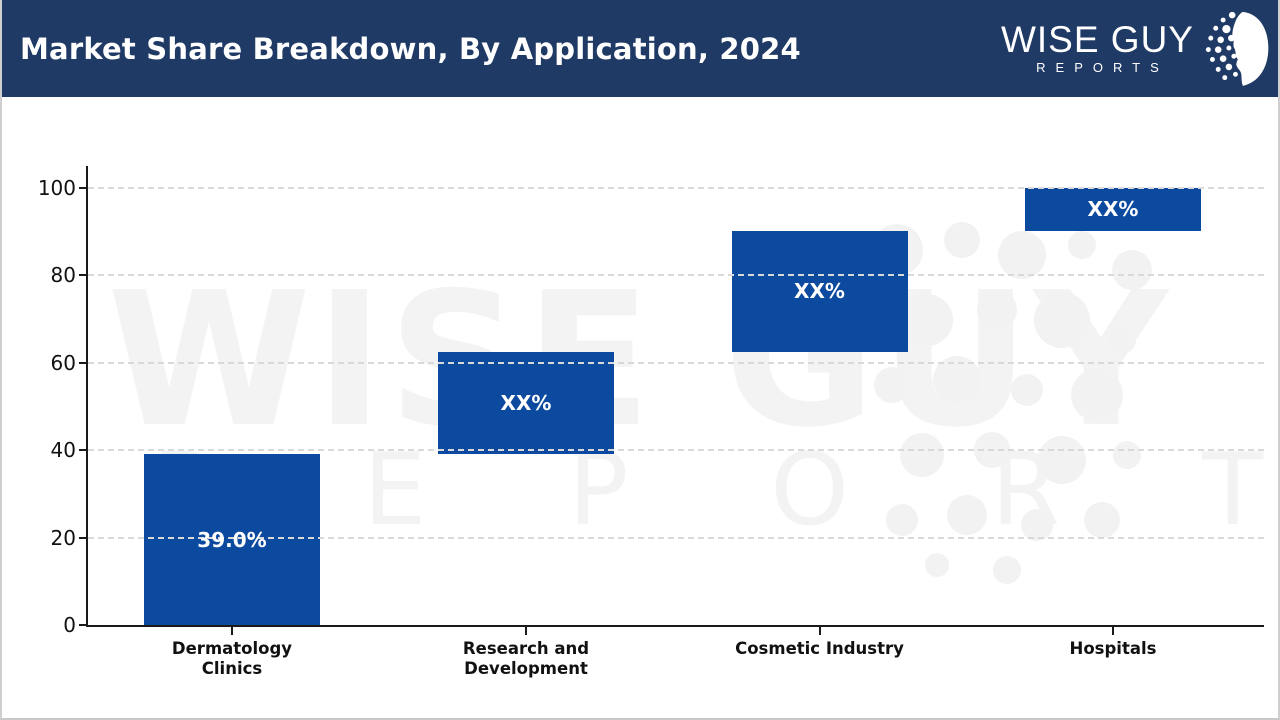 The height and width of the screenshot is (720, 1280). I want to click on logo-wordmark: WISE GUY REPORTS, so click(1097, 46).